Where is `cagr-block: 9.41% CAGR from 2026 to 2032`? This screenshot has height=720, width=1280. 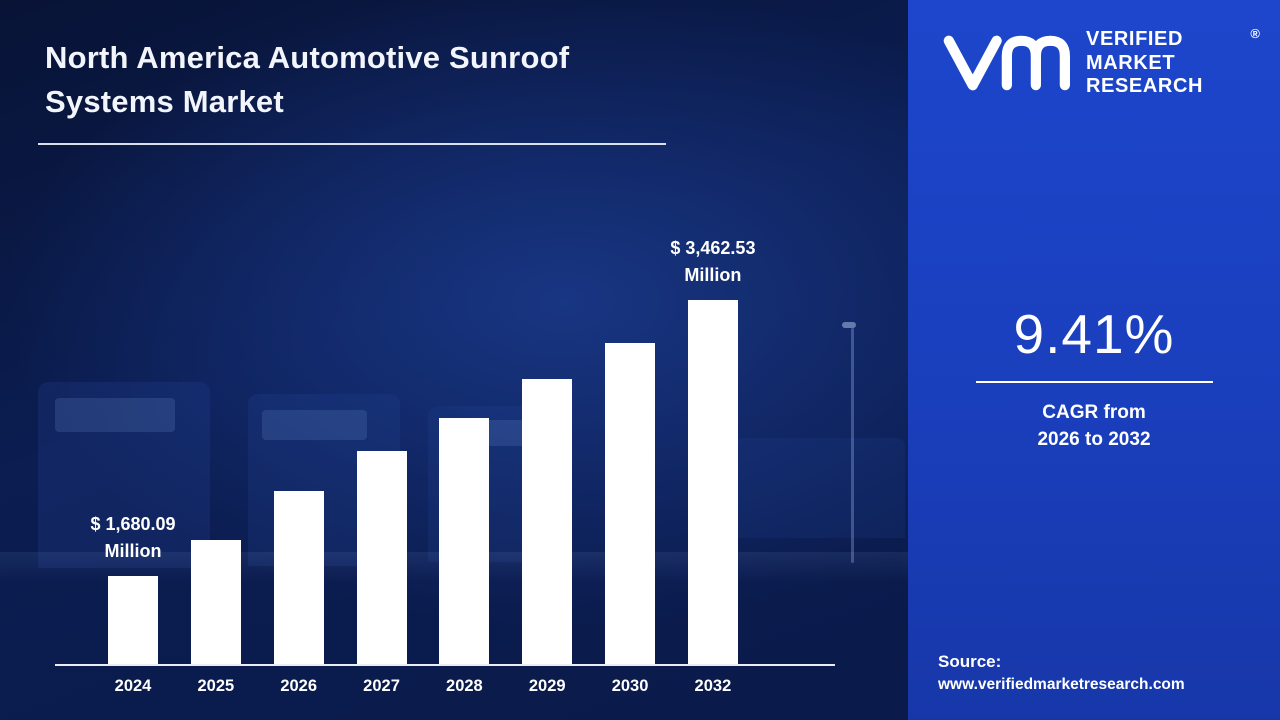
cagr-block: 9.41% CAGR from 2026 to 2032 is located at coordinates (1094, 377).